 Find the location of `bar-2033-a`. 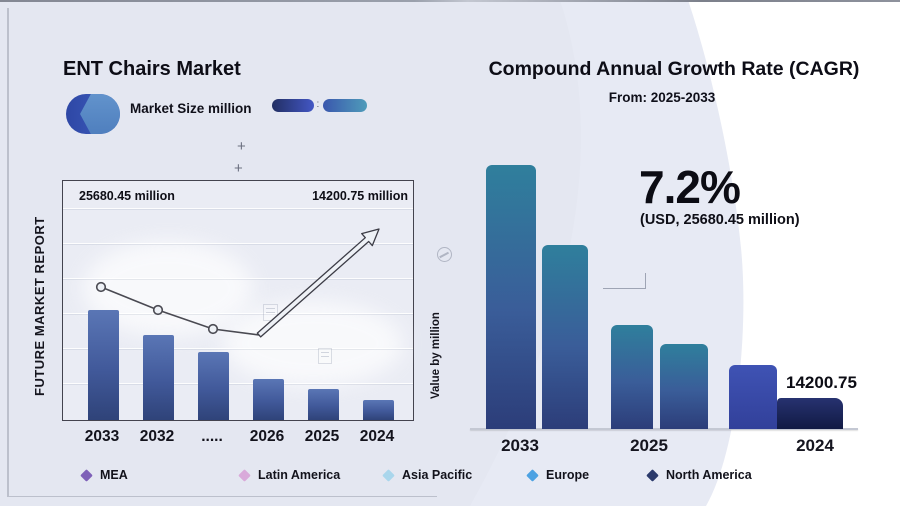

bar-2033-a is located at coordinates (511, 297).